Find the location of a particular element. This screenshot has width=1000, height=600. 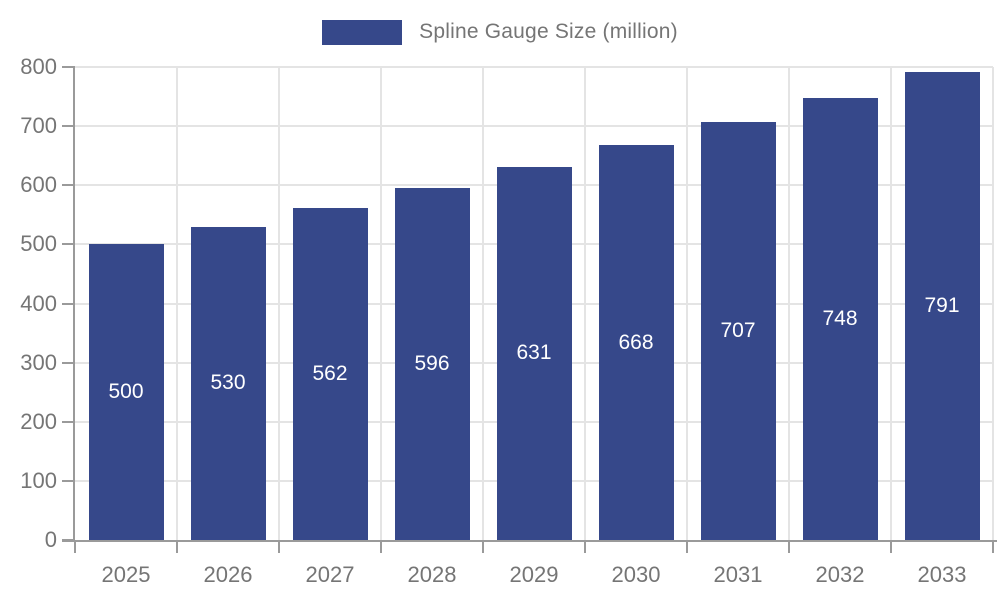

bar-2033 is located at coordinates (942, 306).